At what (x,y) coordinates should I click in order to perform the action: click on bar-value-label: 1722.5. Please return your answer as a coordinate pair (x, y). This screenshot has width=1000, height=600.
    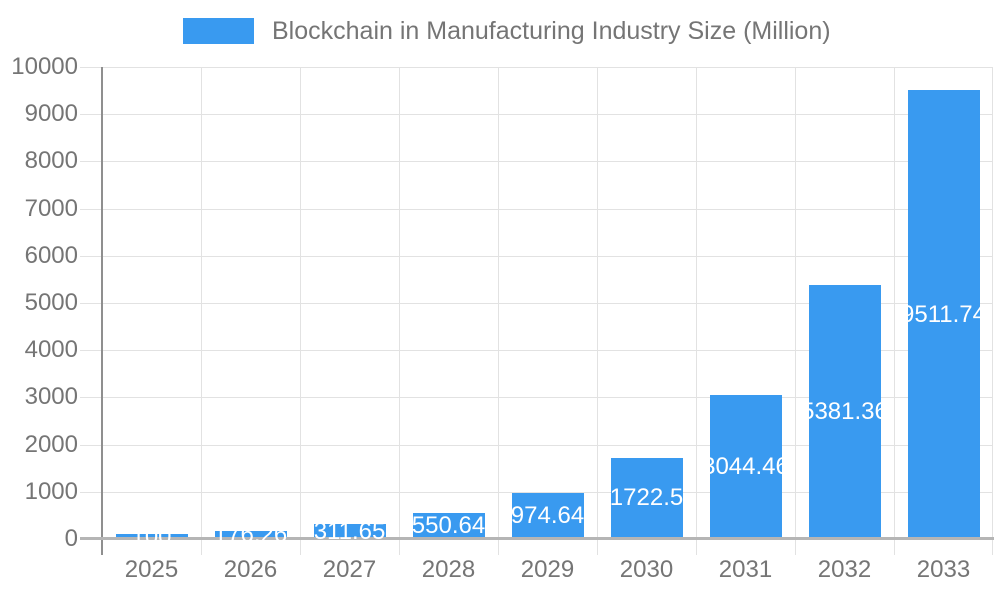
    Looking at the image, I should click on (646, 498).